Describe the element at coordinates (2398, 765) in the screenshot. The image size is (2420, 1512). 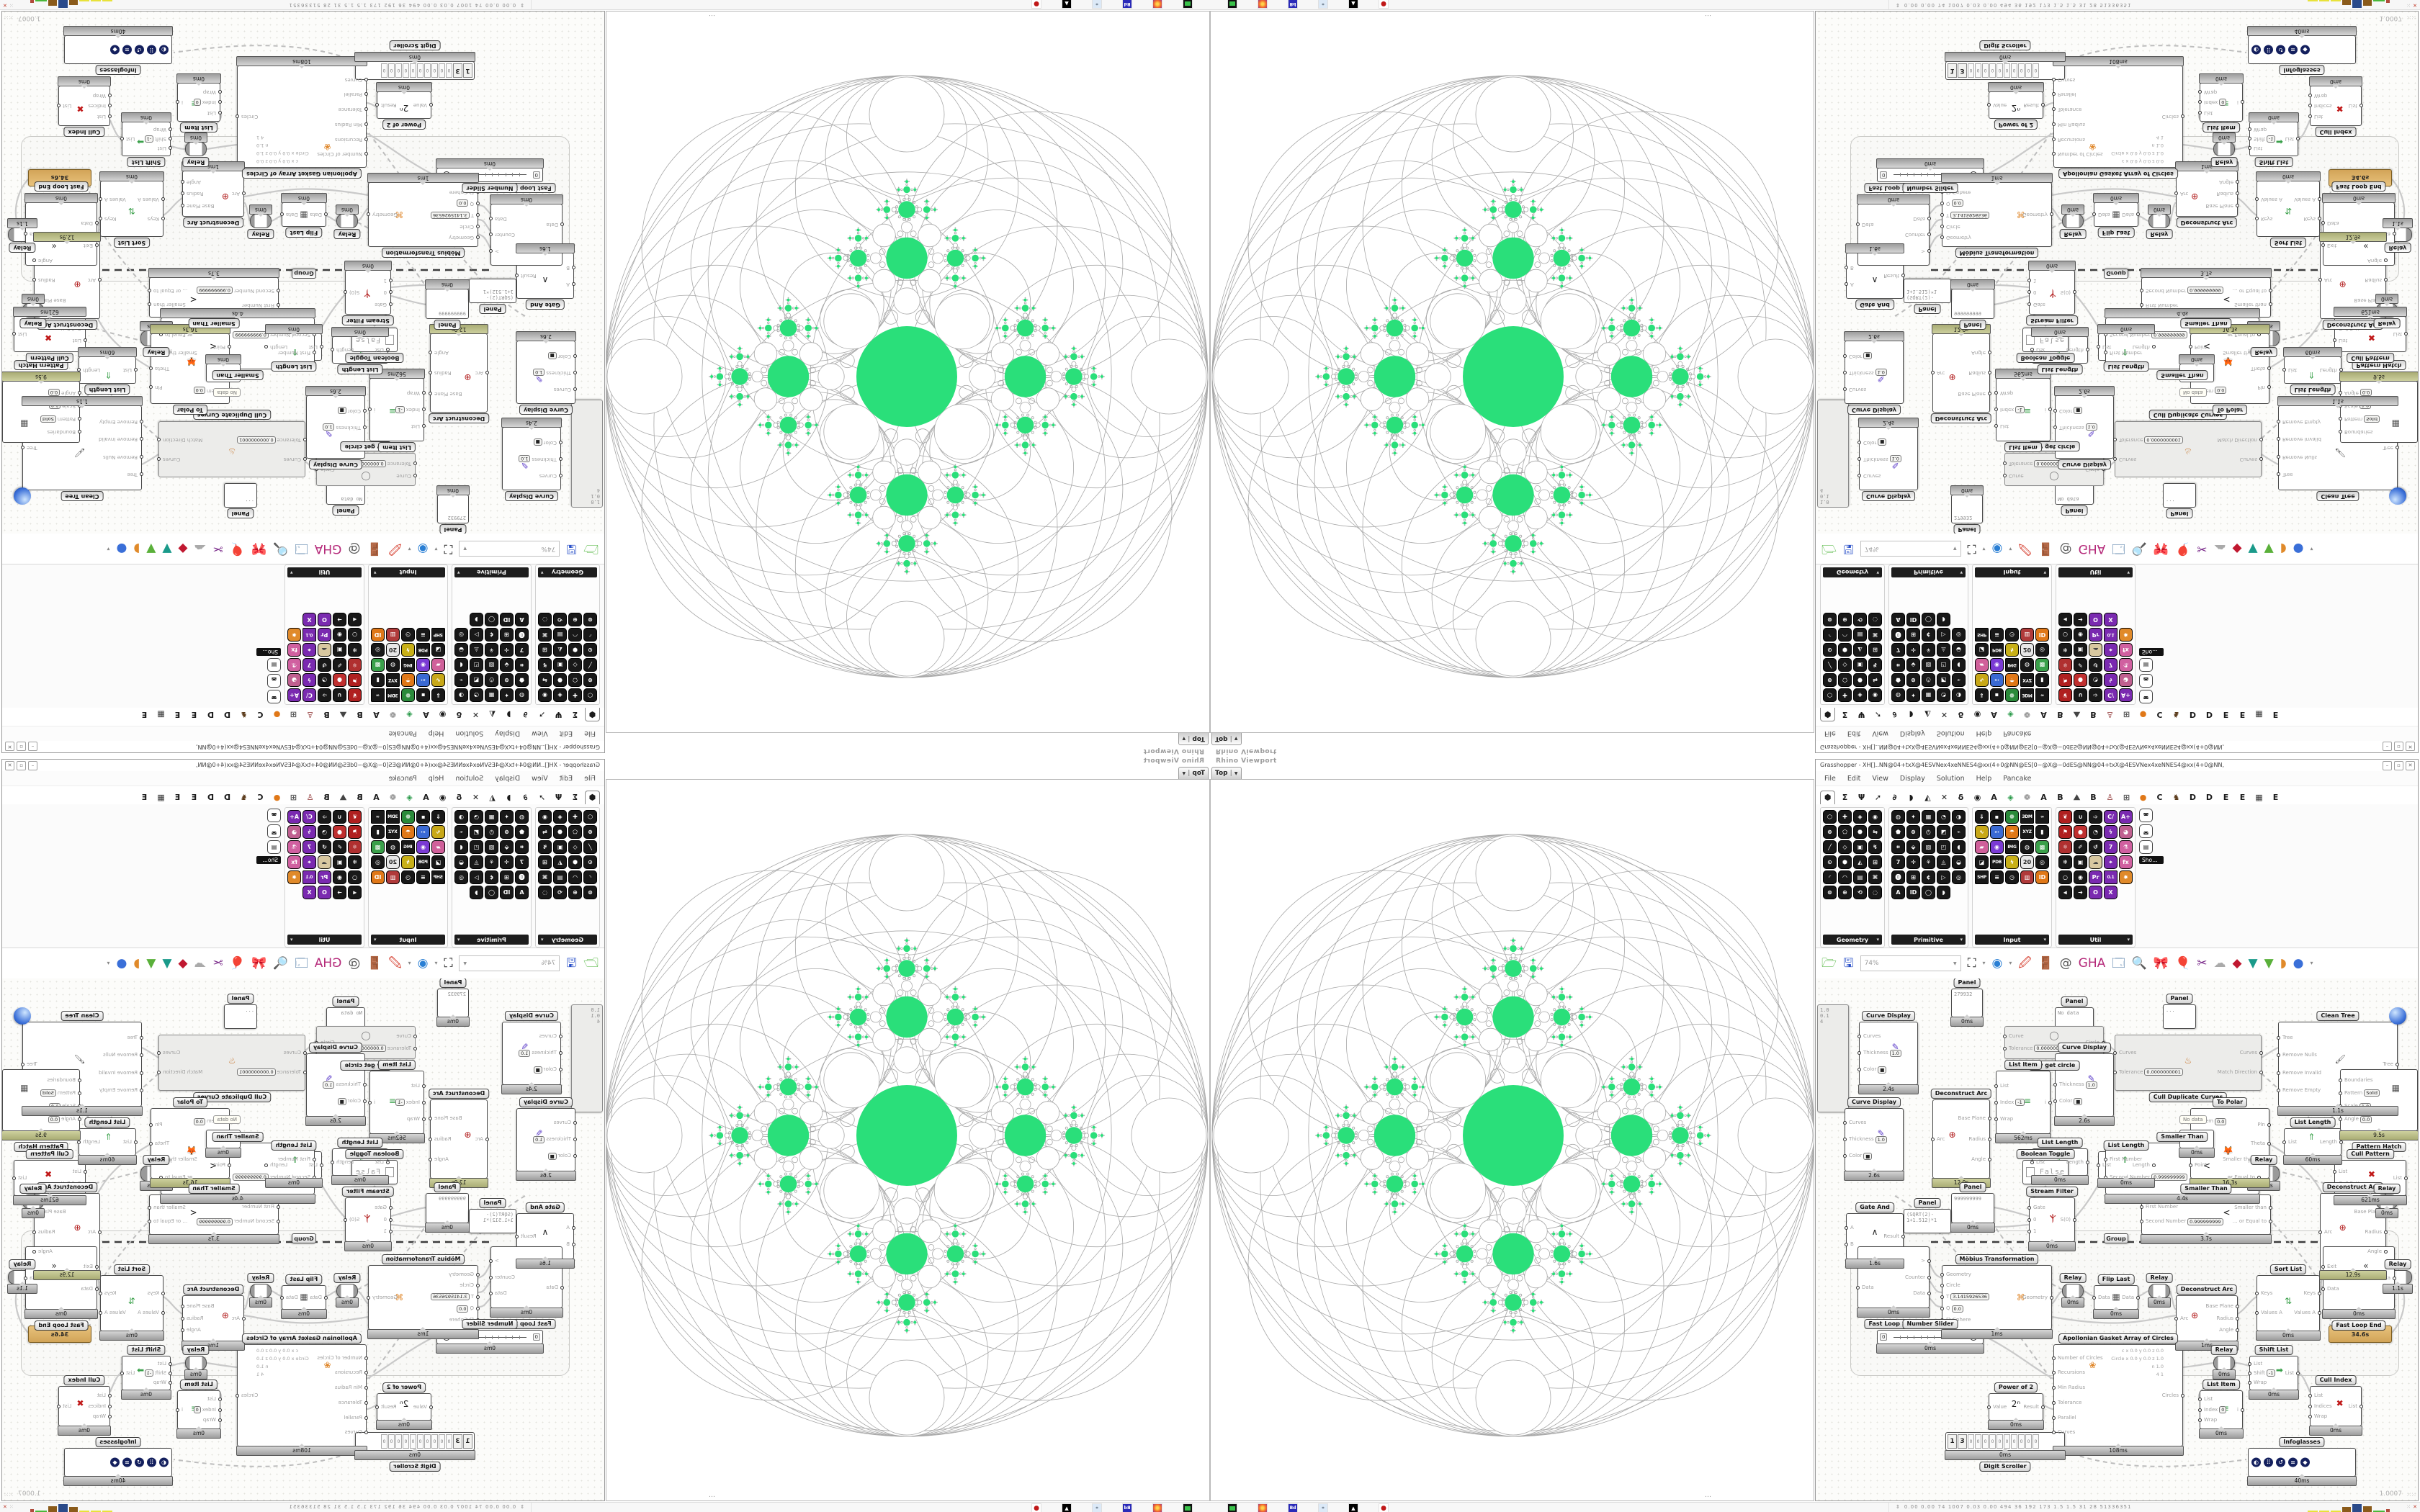
I see `maximize-button: ▫` at that location.